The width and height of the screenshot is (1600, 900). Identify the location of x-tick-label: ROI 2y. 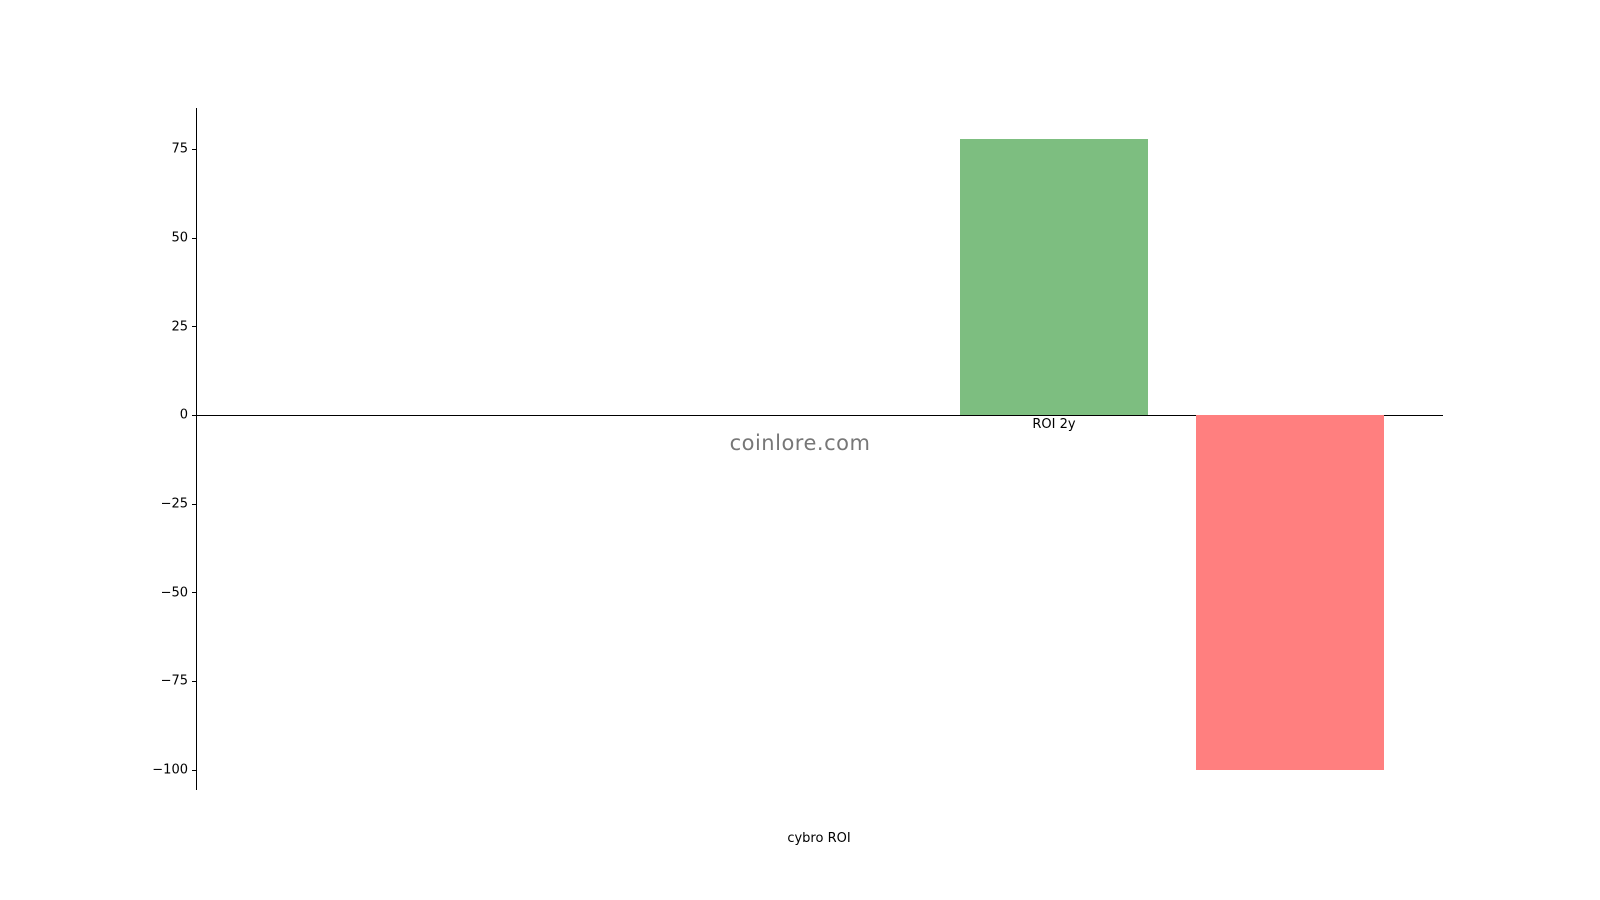
(1054, 425).